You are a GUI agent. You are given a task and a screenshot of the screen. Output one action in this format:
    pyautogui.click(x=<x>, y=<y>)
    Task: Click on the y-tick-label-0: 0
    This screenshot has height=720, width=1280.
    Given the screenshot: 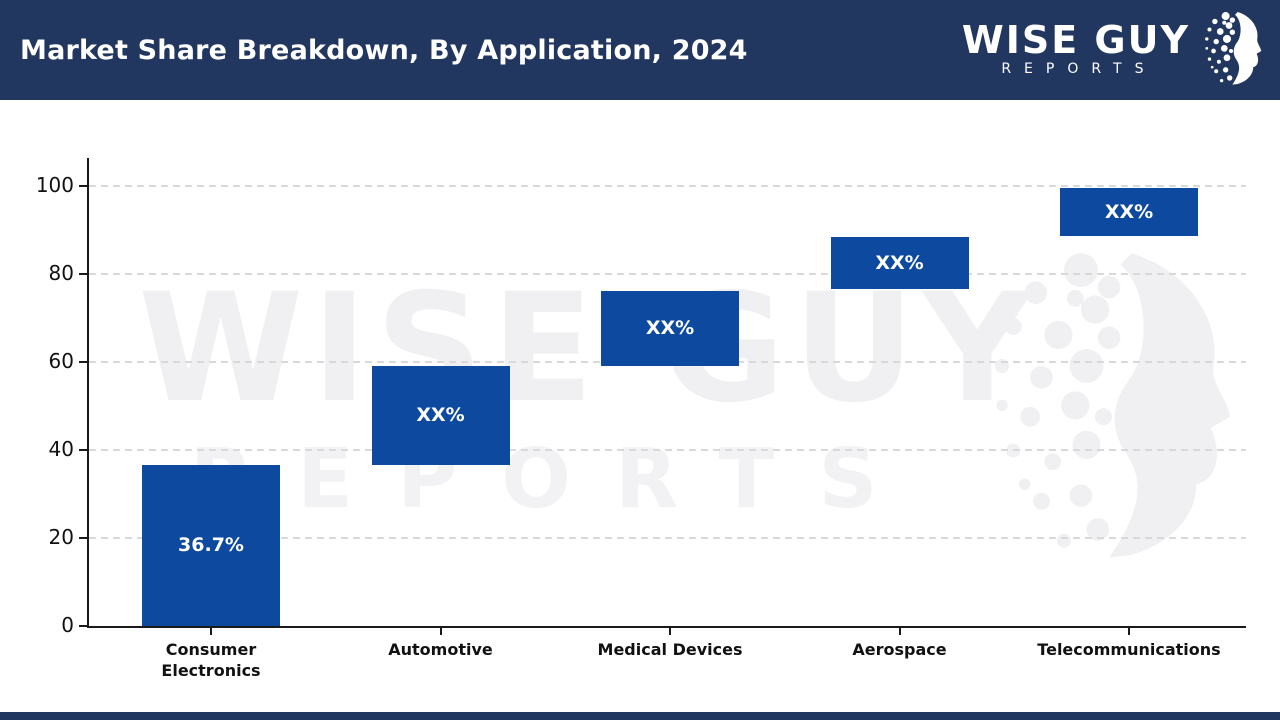 What is the action you would take?
    pyautogui.click(x=67, y=625)
    